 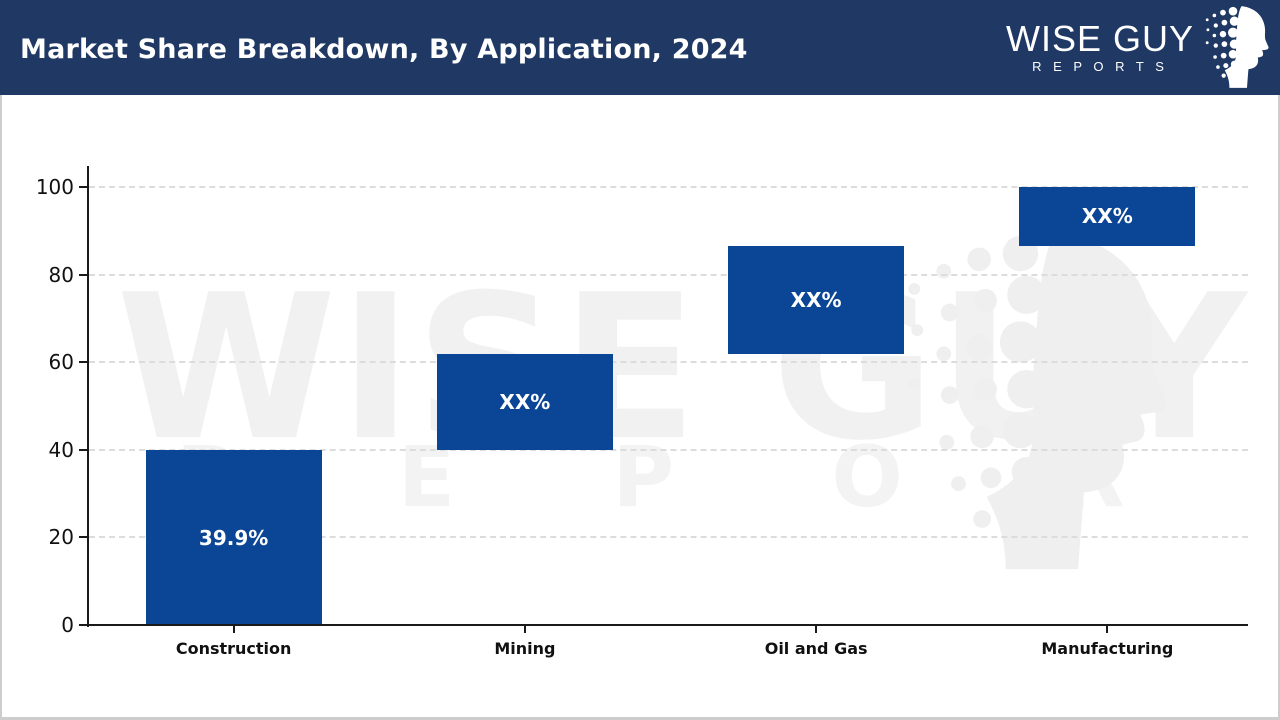 I want to click on bar-mining: XX%, so click(x=524, y=402).